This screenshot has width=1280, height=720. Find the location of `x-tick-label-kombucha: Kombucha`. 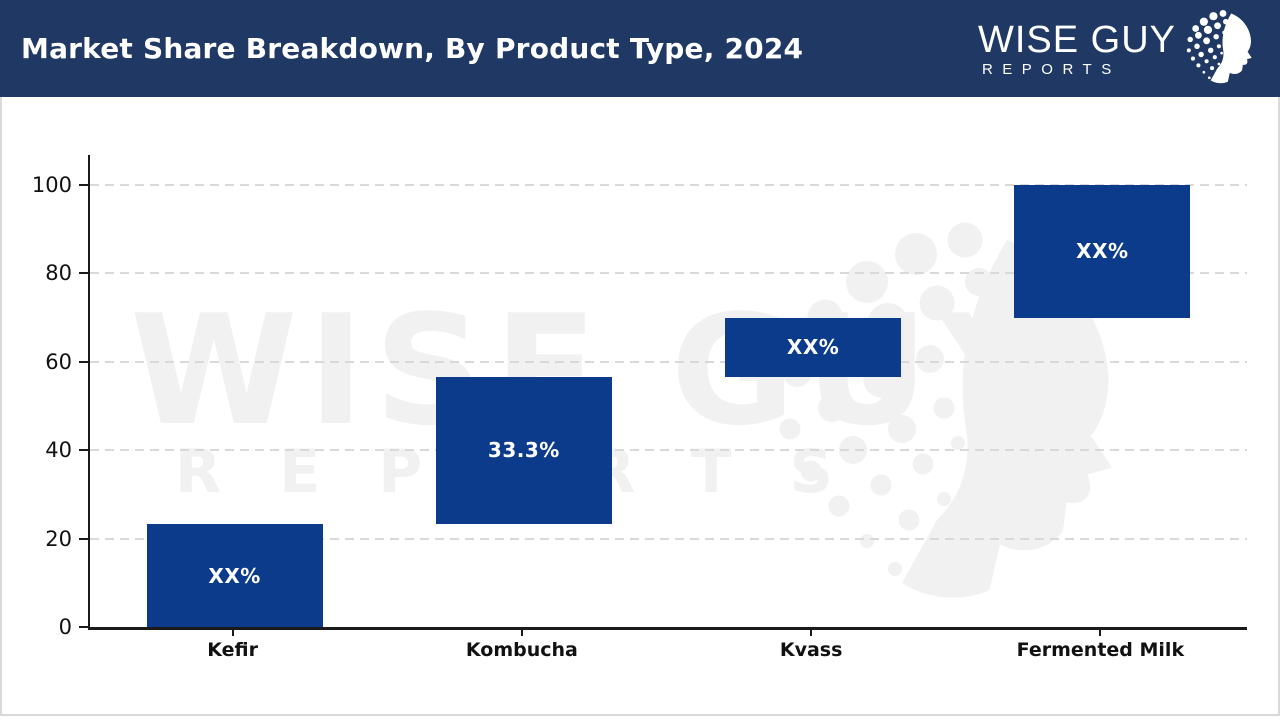

x-tick-label-kombucha: Kombucha is located at coordinates (521, 650).